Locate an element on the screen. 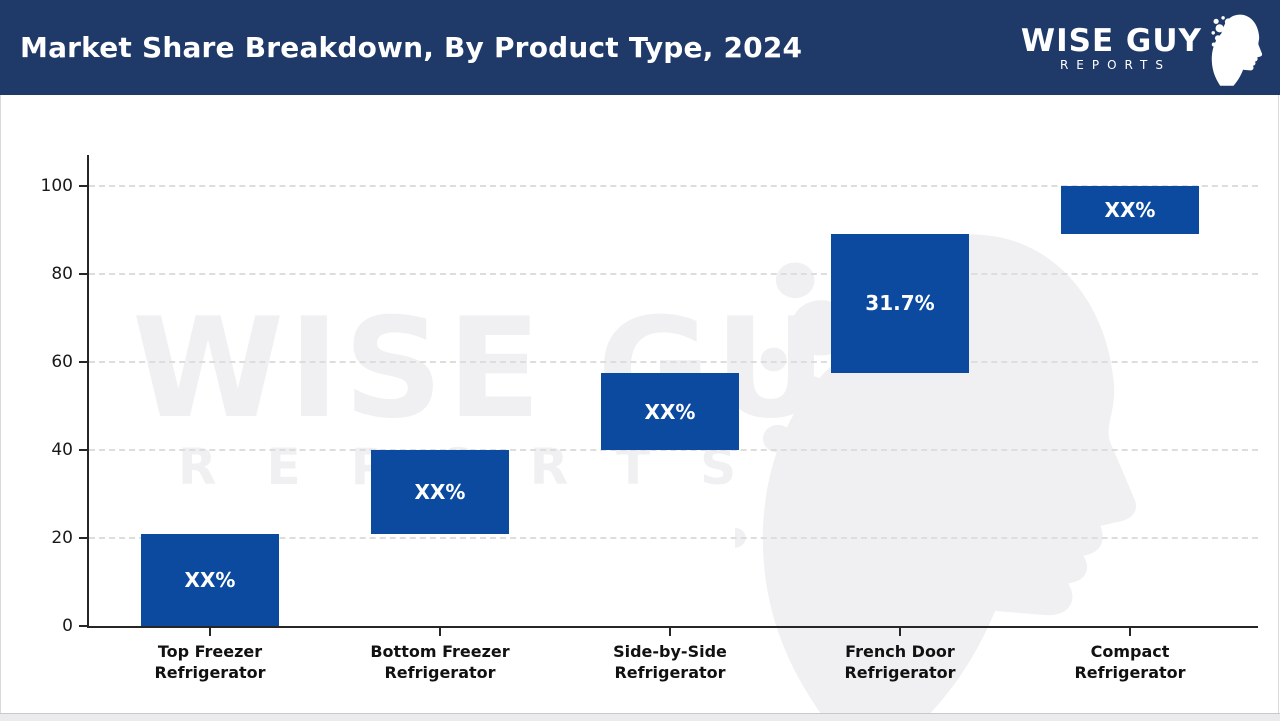  brand-logo-text: WISE GUY REPORTS is located at coordinates (1111, 48).